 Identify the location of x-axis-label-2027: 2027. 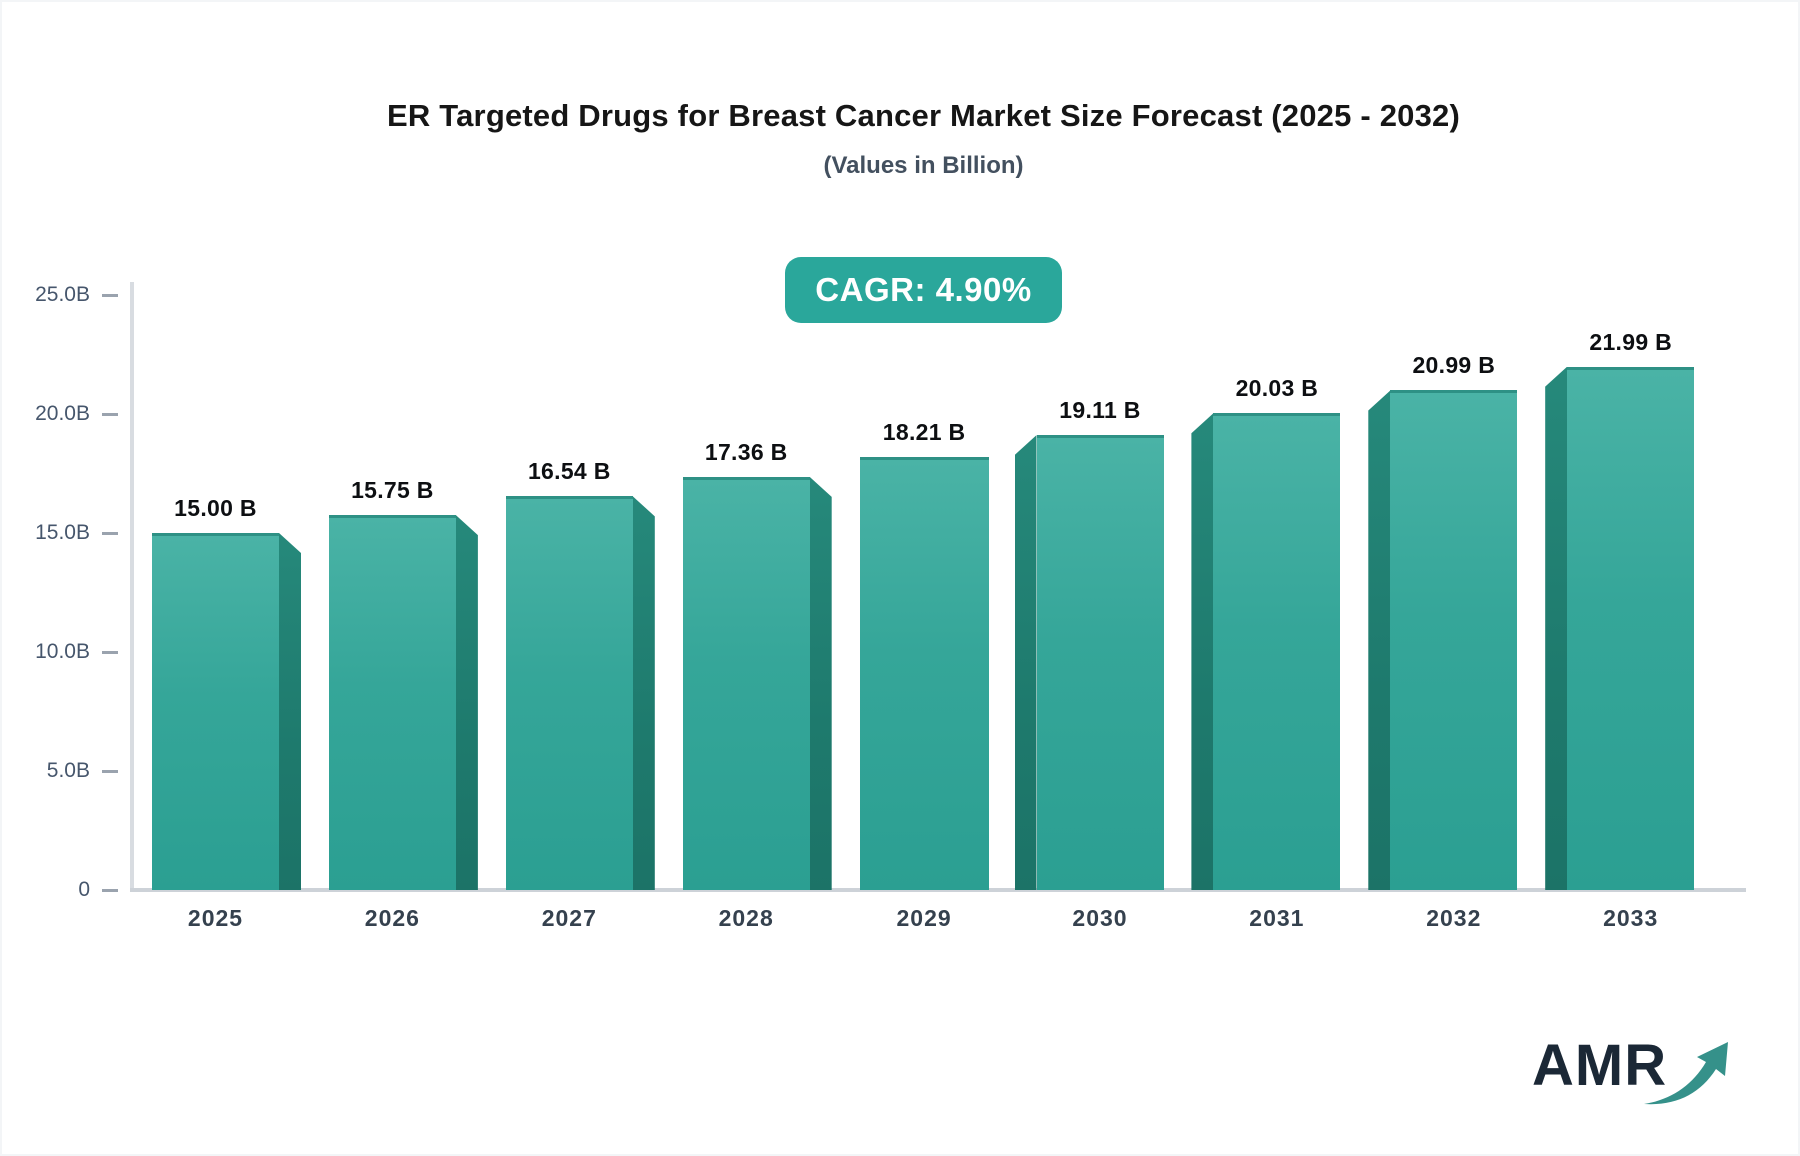
(569, 918).